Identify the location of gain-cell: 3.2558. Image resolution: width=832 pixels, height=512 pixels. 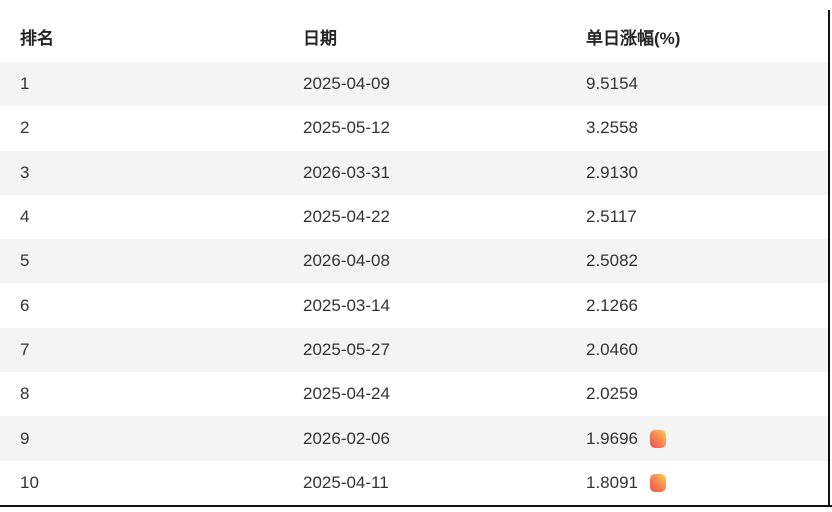
(698, 128).